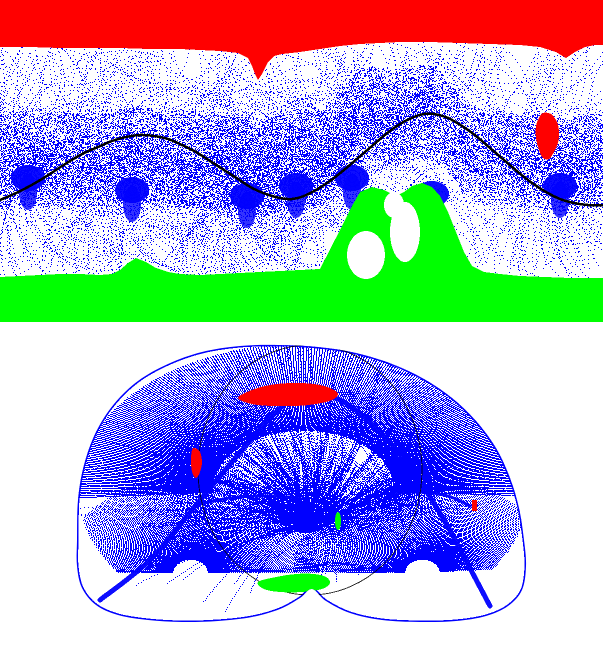 This screenshot has width=603, height=645. Describe the element at coordinates (474, 505) in the screenshot. I see `dome-red-speck` at that location.